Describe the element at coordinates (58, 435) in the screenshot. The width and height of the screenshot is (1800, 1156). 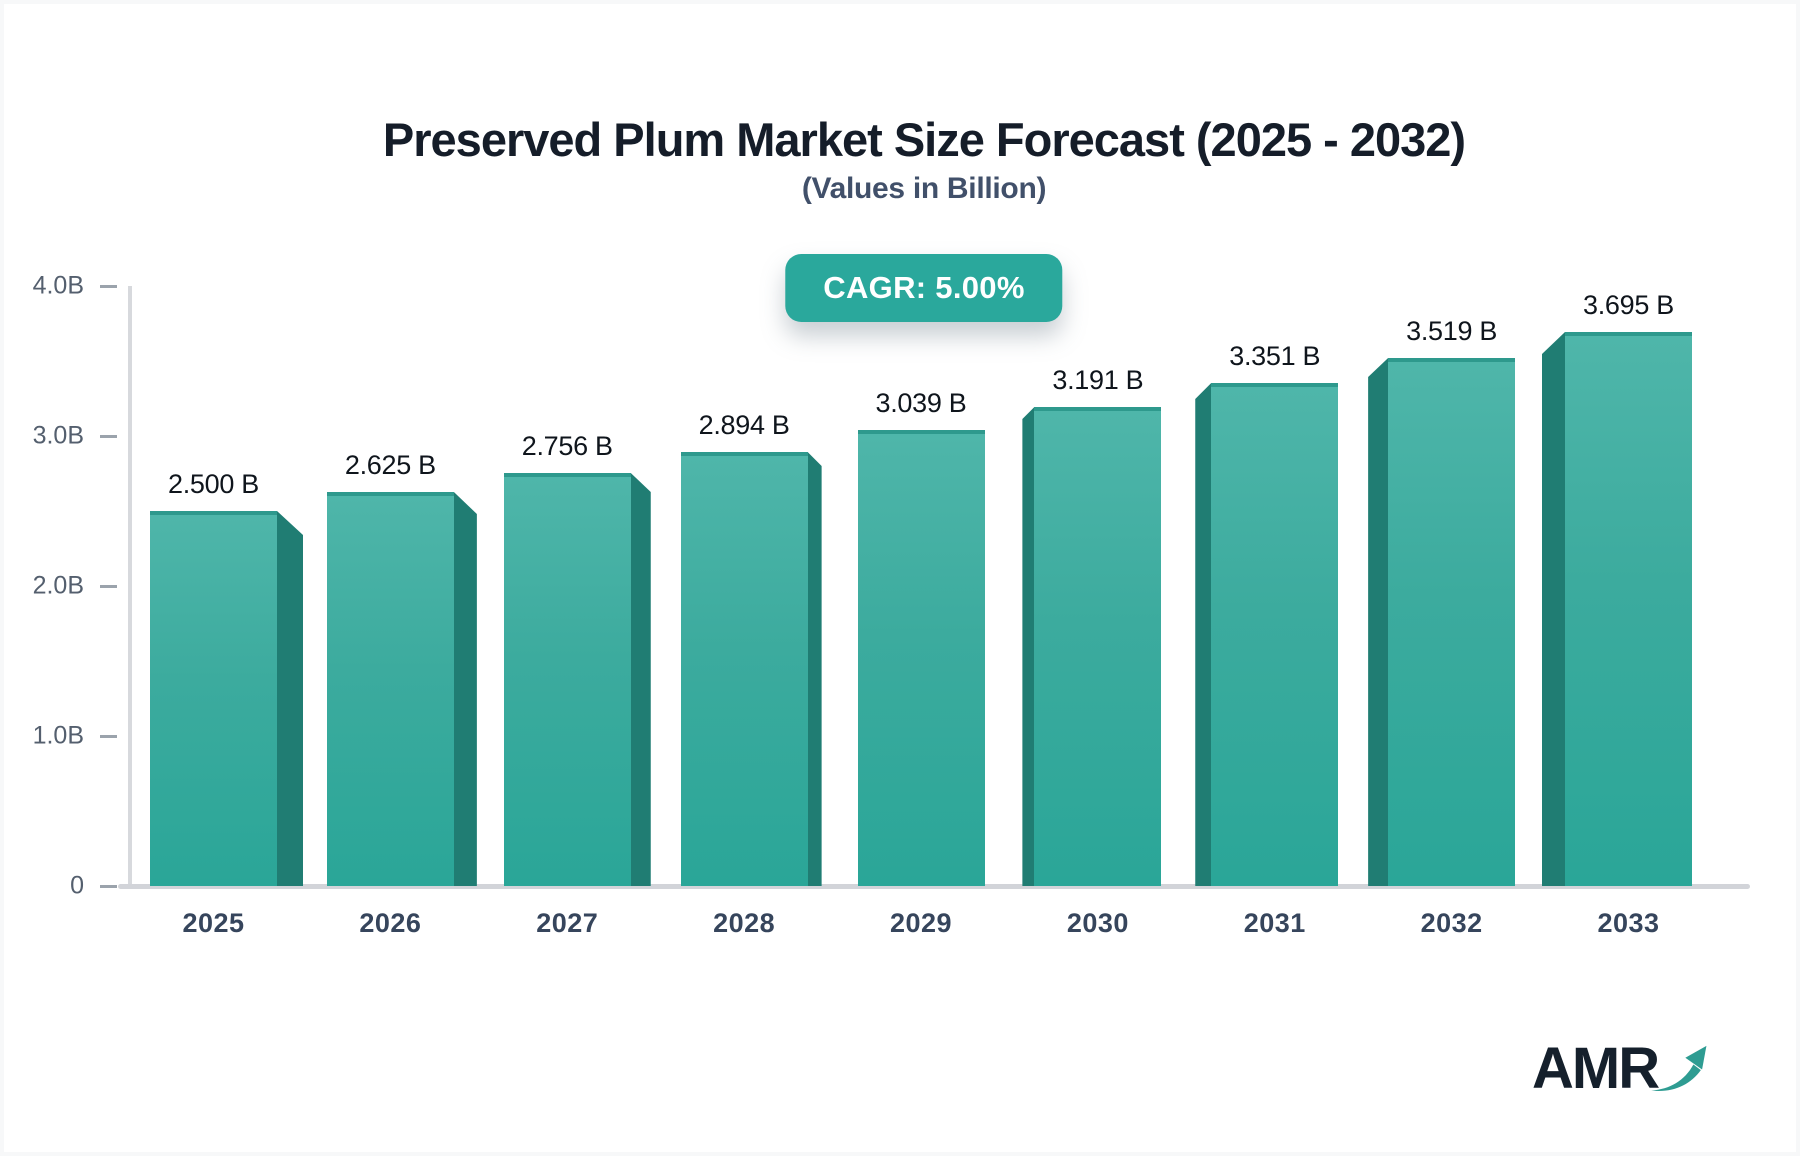
I see `y-axis-label: 3.0B` at that location.